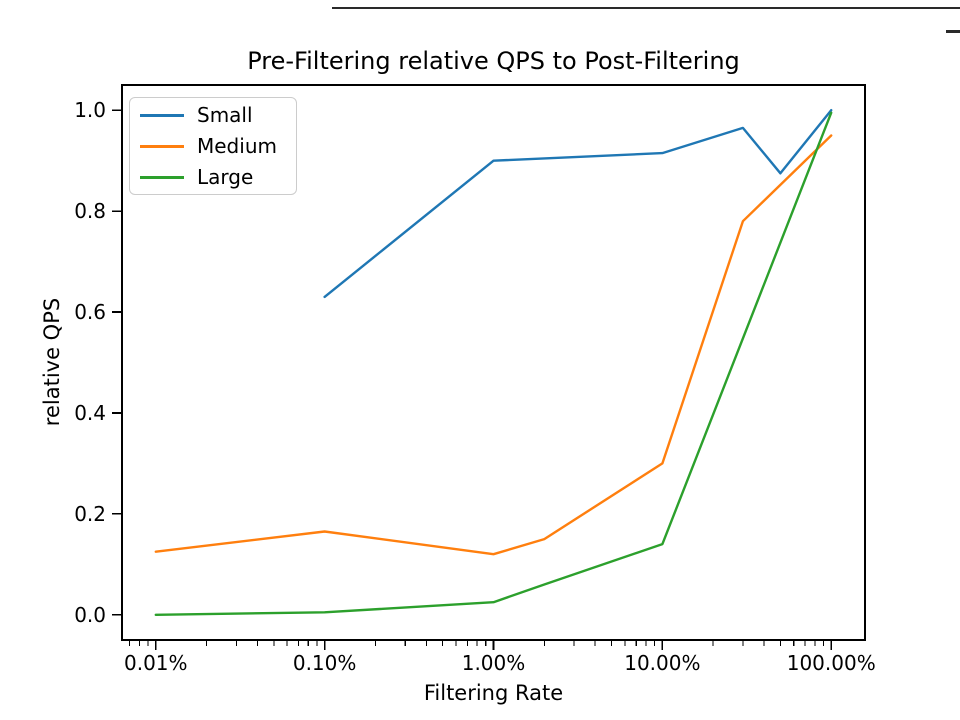 Image resolution: width=960 pixels, height=720 pixels. I want to click on x-tick-label: 10.00%, so click(662, 663).